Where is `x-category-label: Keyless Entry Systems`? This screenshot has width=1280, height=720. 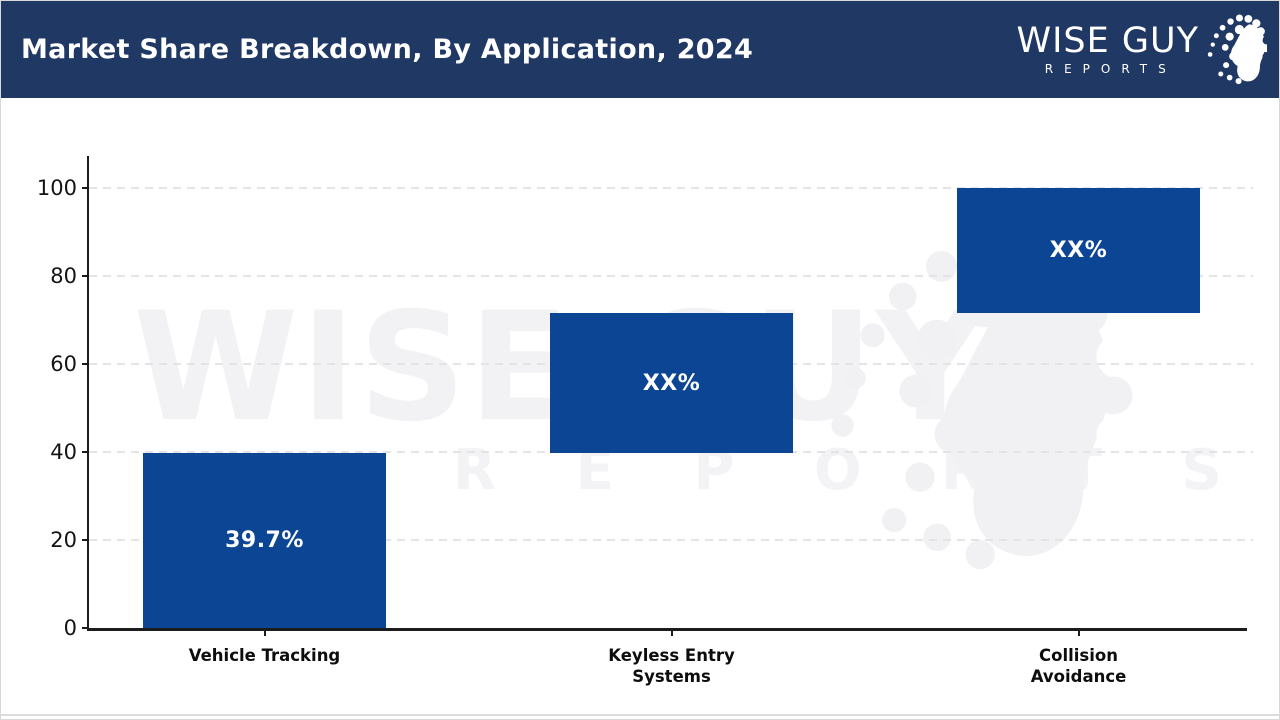 x-category-label: Keyless Entry Systems is located at coordinates (671, 666).